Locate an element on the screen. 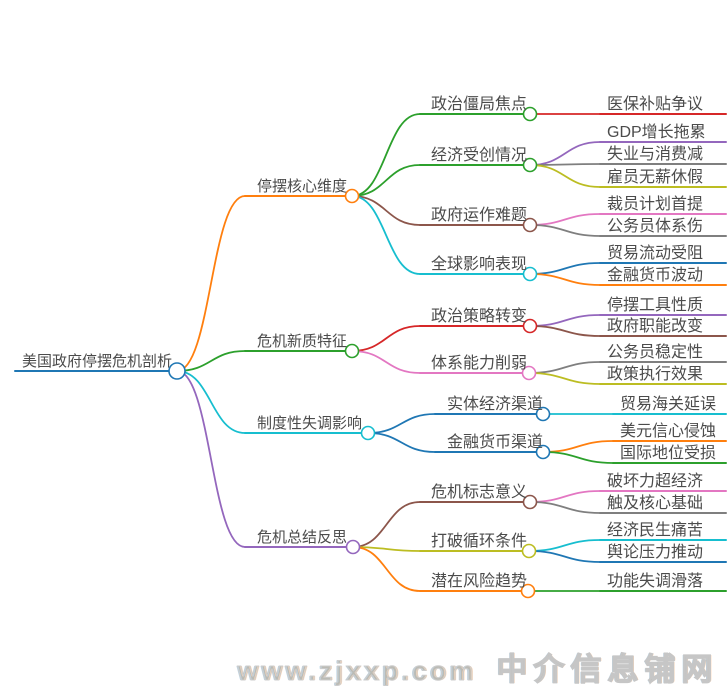 The height and width of the screenshot is (688, 727). node-label: 潜在风险趋势 is located at coordinates (479, 581).